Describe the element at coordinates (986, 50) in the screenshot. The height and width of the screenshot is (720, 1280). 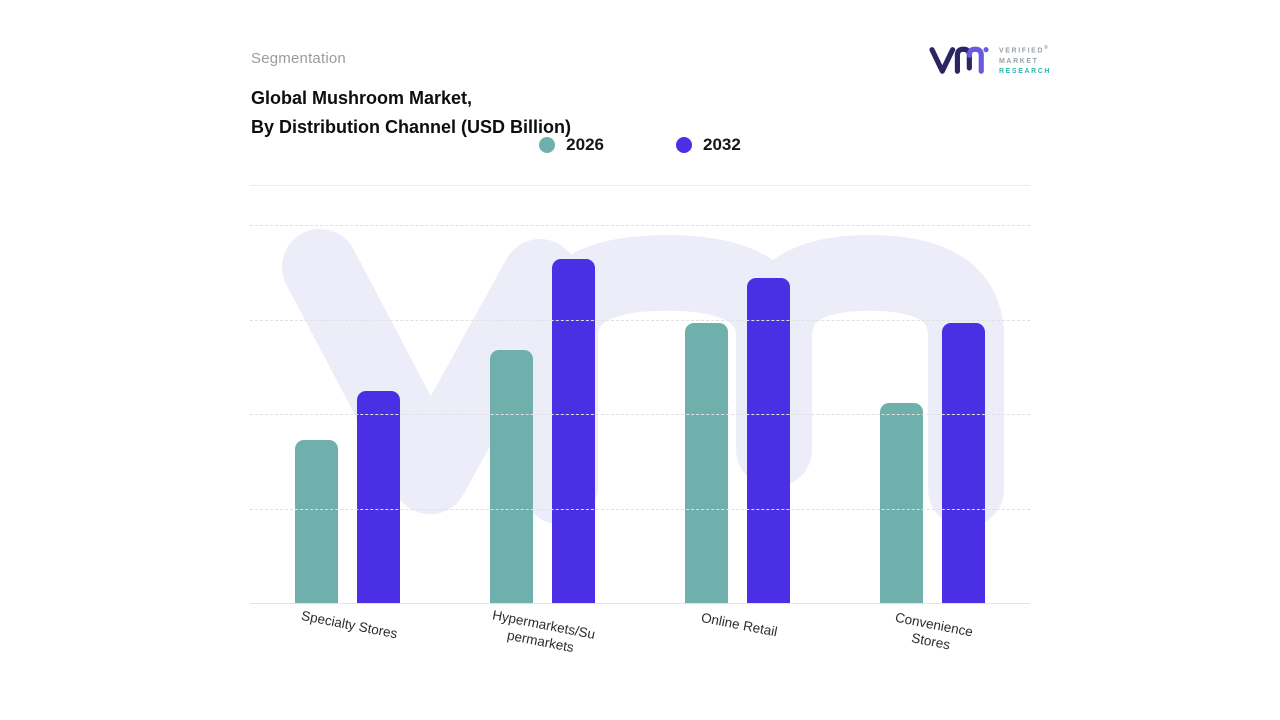
I see `logo-dot-icon` at that location.